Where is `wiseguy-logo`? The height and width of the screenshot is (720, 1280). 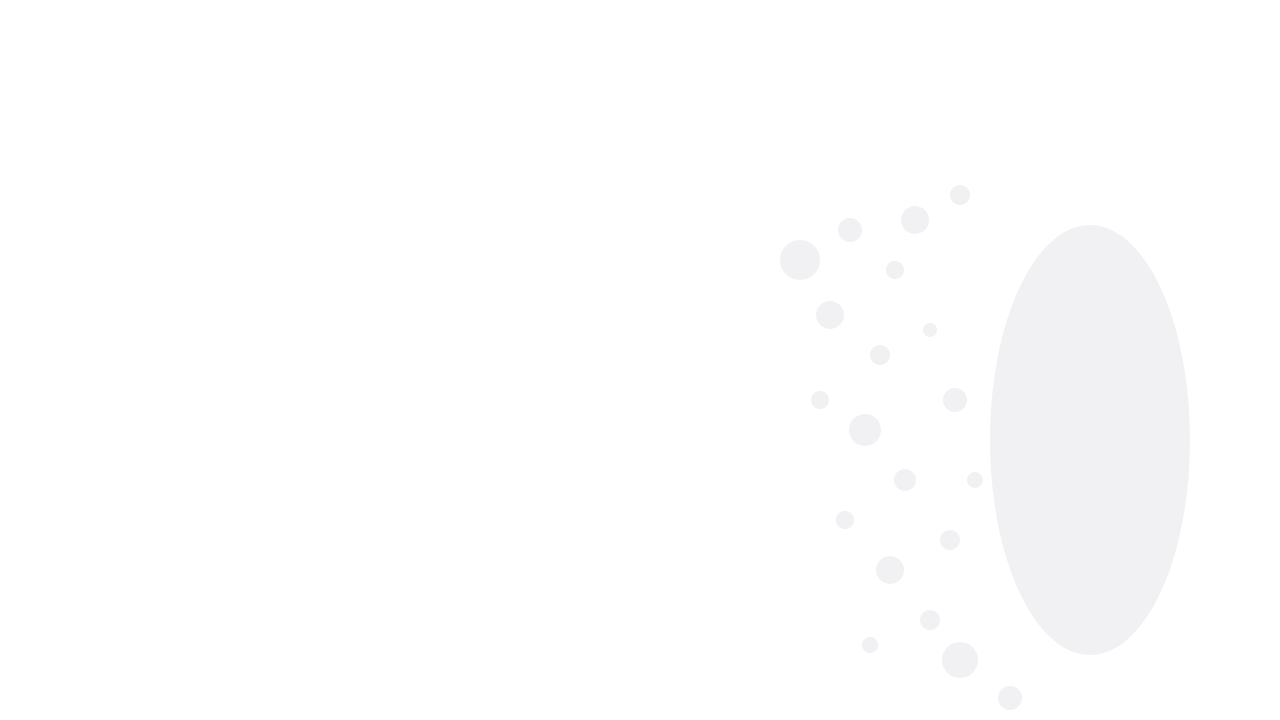 wiseguy-logo is located at coordinates (1235, 50).